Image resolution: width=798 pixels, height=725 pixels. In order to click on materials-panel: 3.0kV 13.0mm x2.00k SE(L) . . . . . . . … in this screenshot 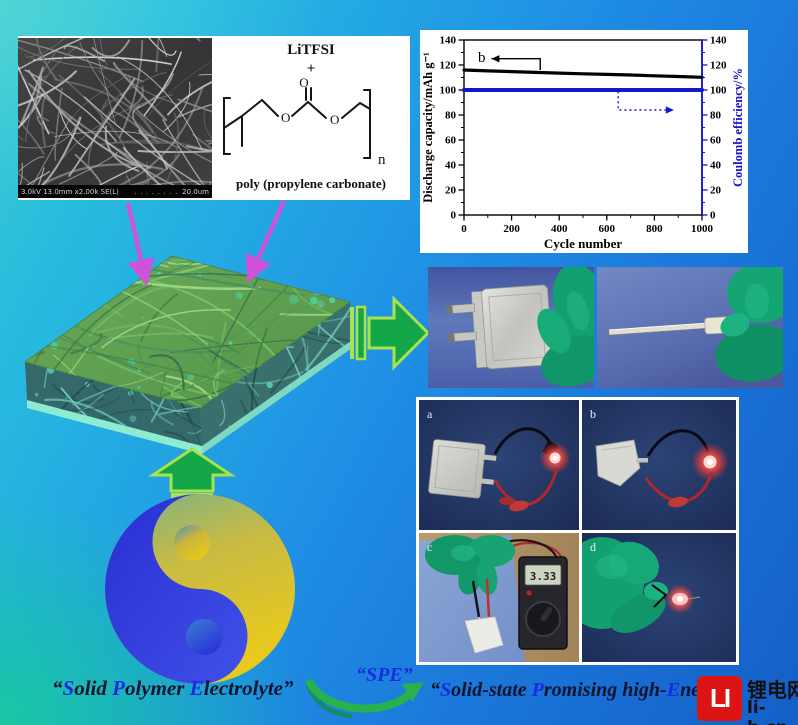, I will do `click(214, 118)`.